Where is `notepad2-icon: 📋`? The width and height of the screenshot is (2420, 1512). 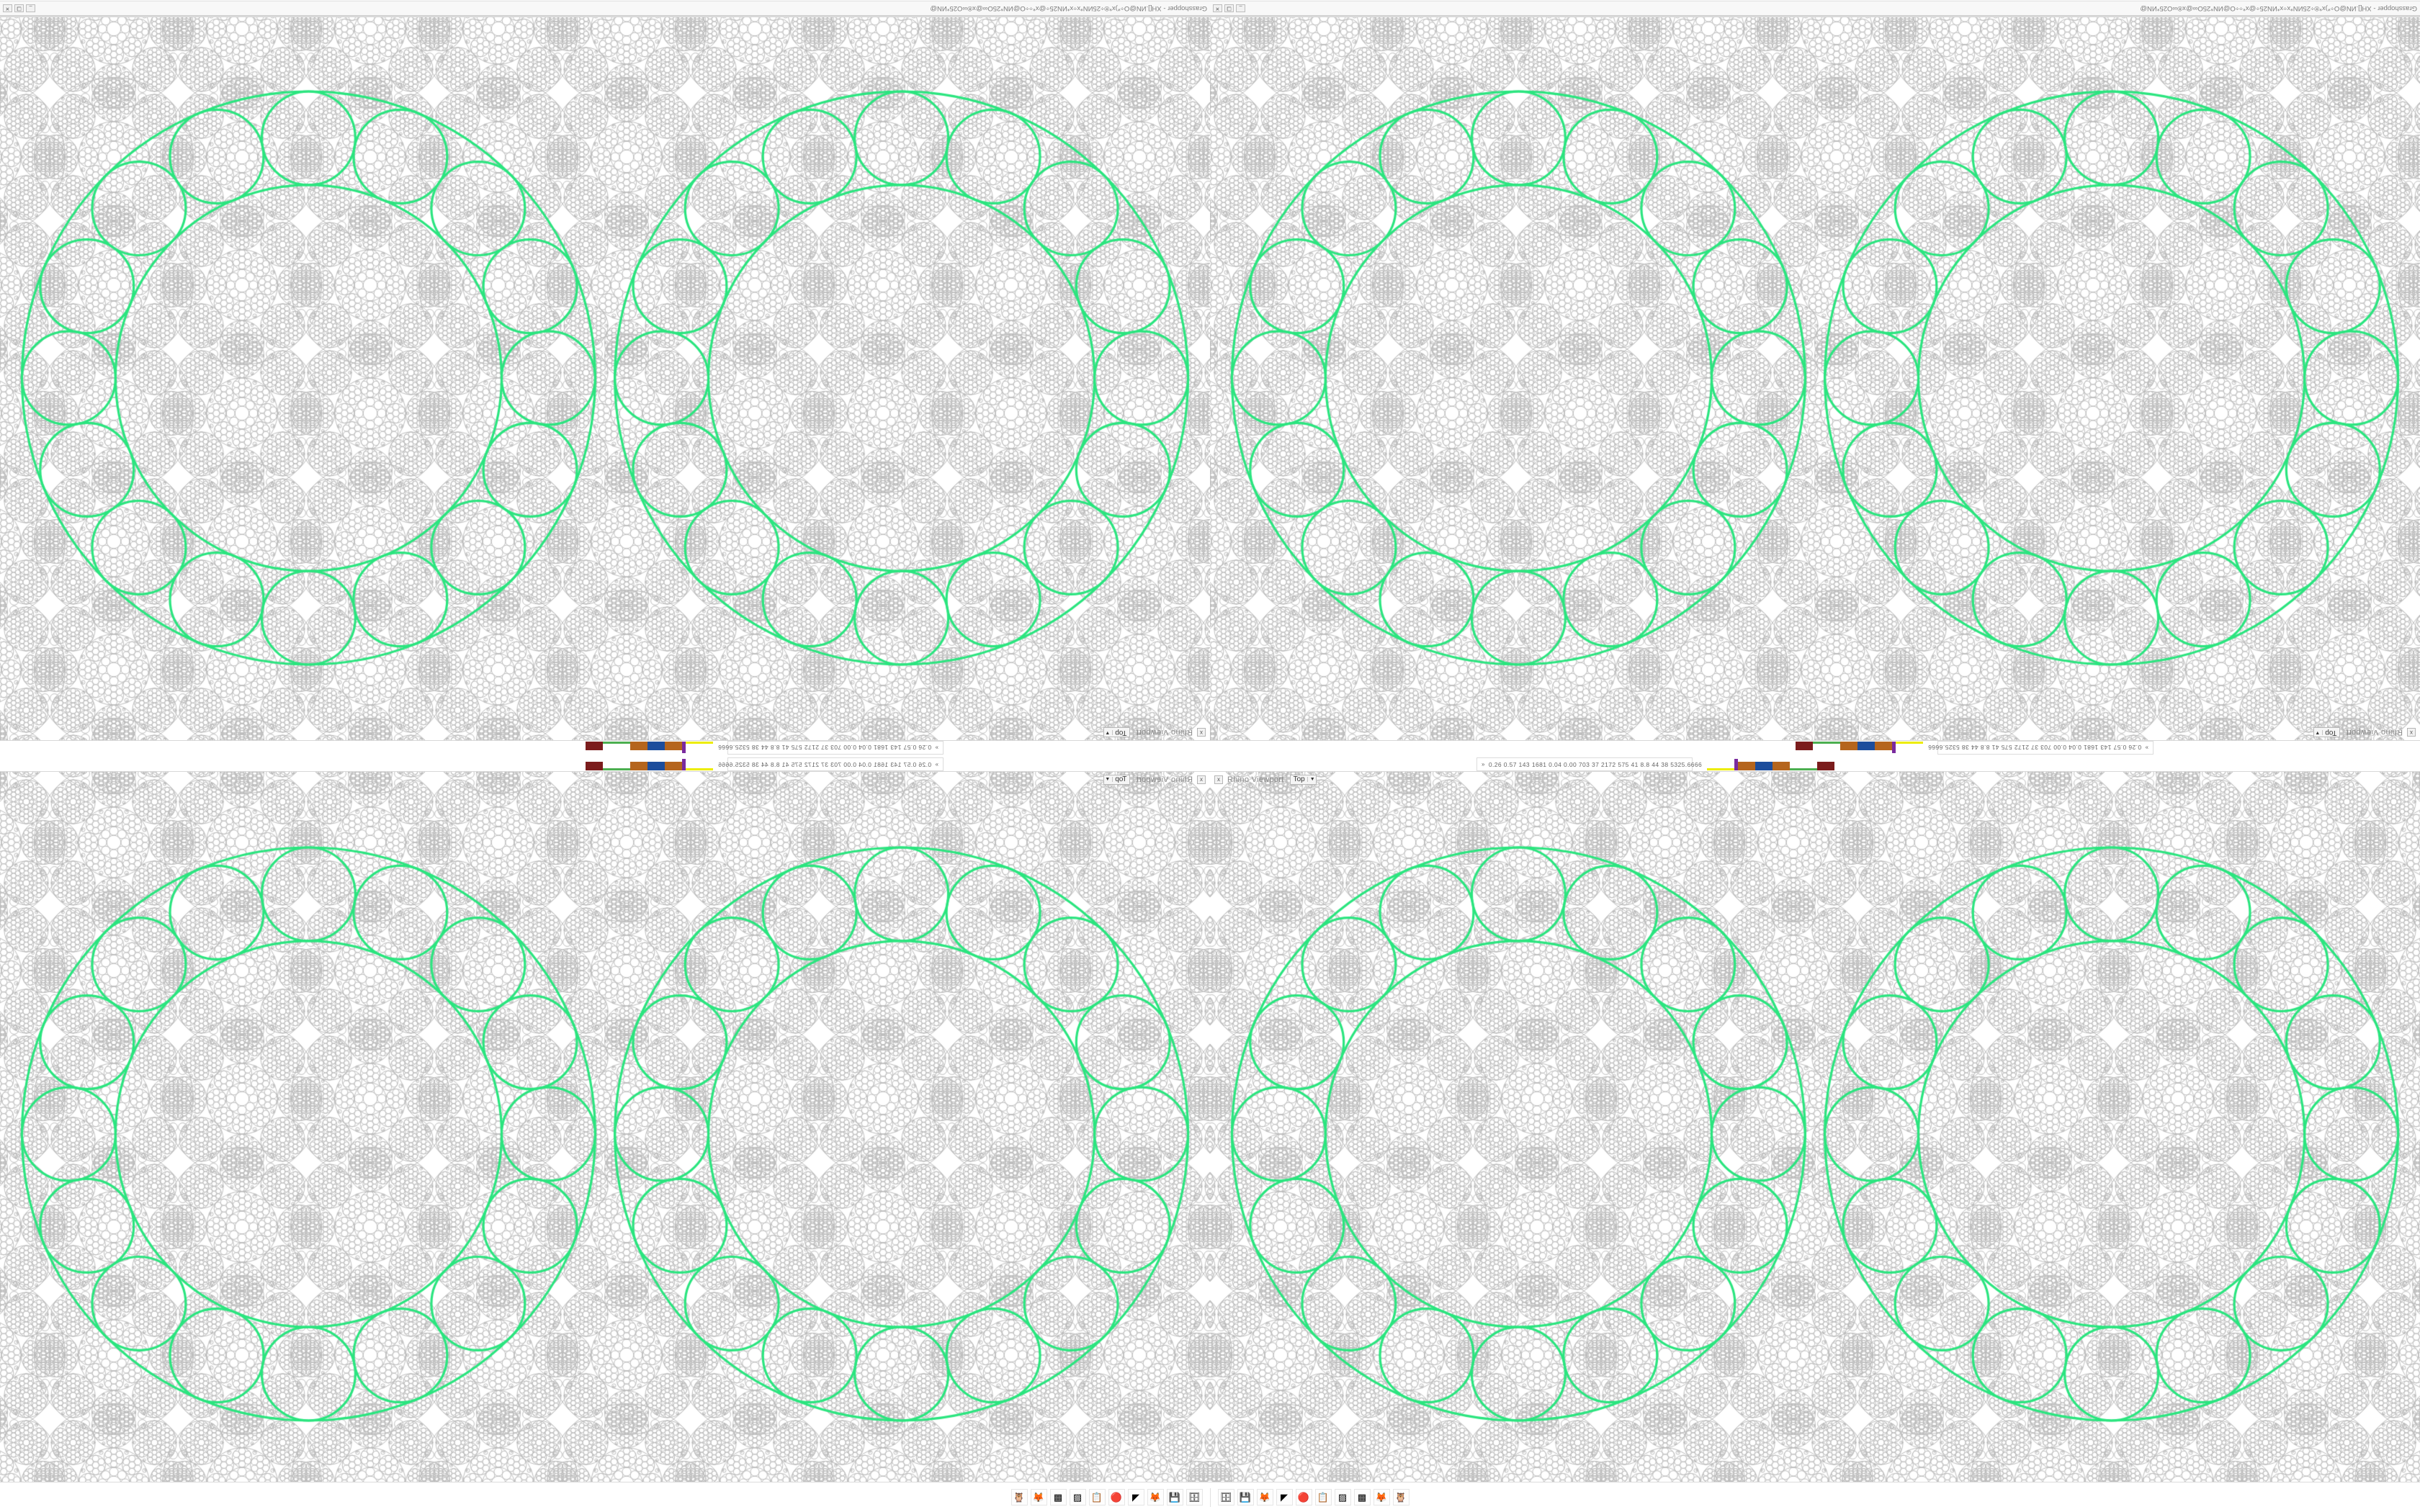 notepad2-icon: 📋 is located at coordinates (1323, 1497).